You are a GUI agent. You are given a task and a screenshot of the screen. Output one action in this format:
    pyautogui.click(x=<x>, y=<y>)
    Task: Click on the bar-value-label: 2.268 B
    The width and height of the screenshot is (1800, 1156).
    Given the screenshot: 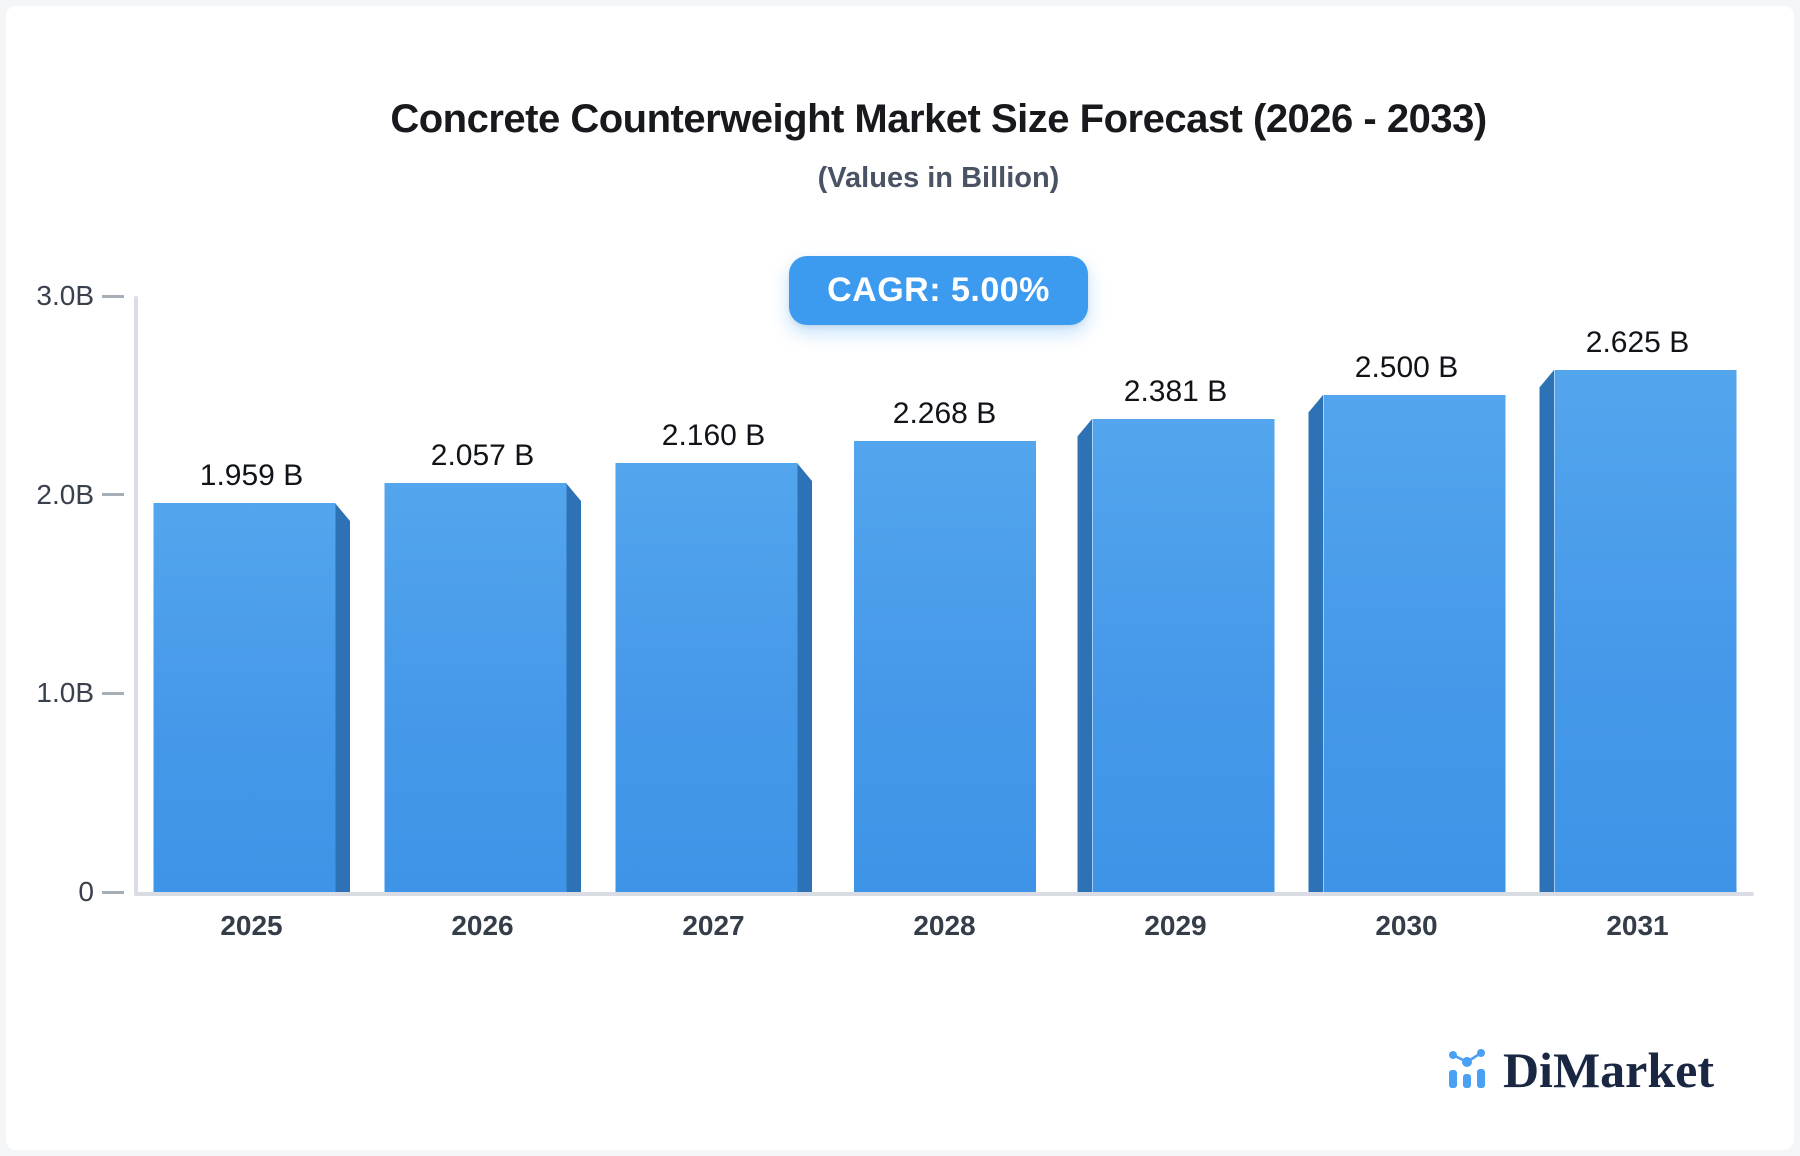 What is the action you would take?
    pyautogui.click(x=944, y=413)
    